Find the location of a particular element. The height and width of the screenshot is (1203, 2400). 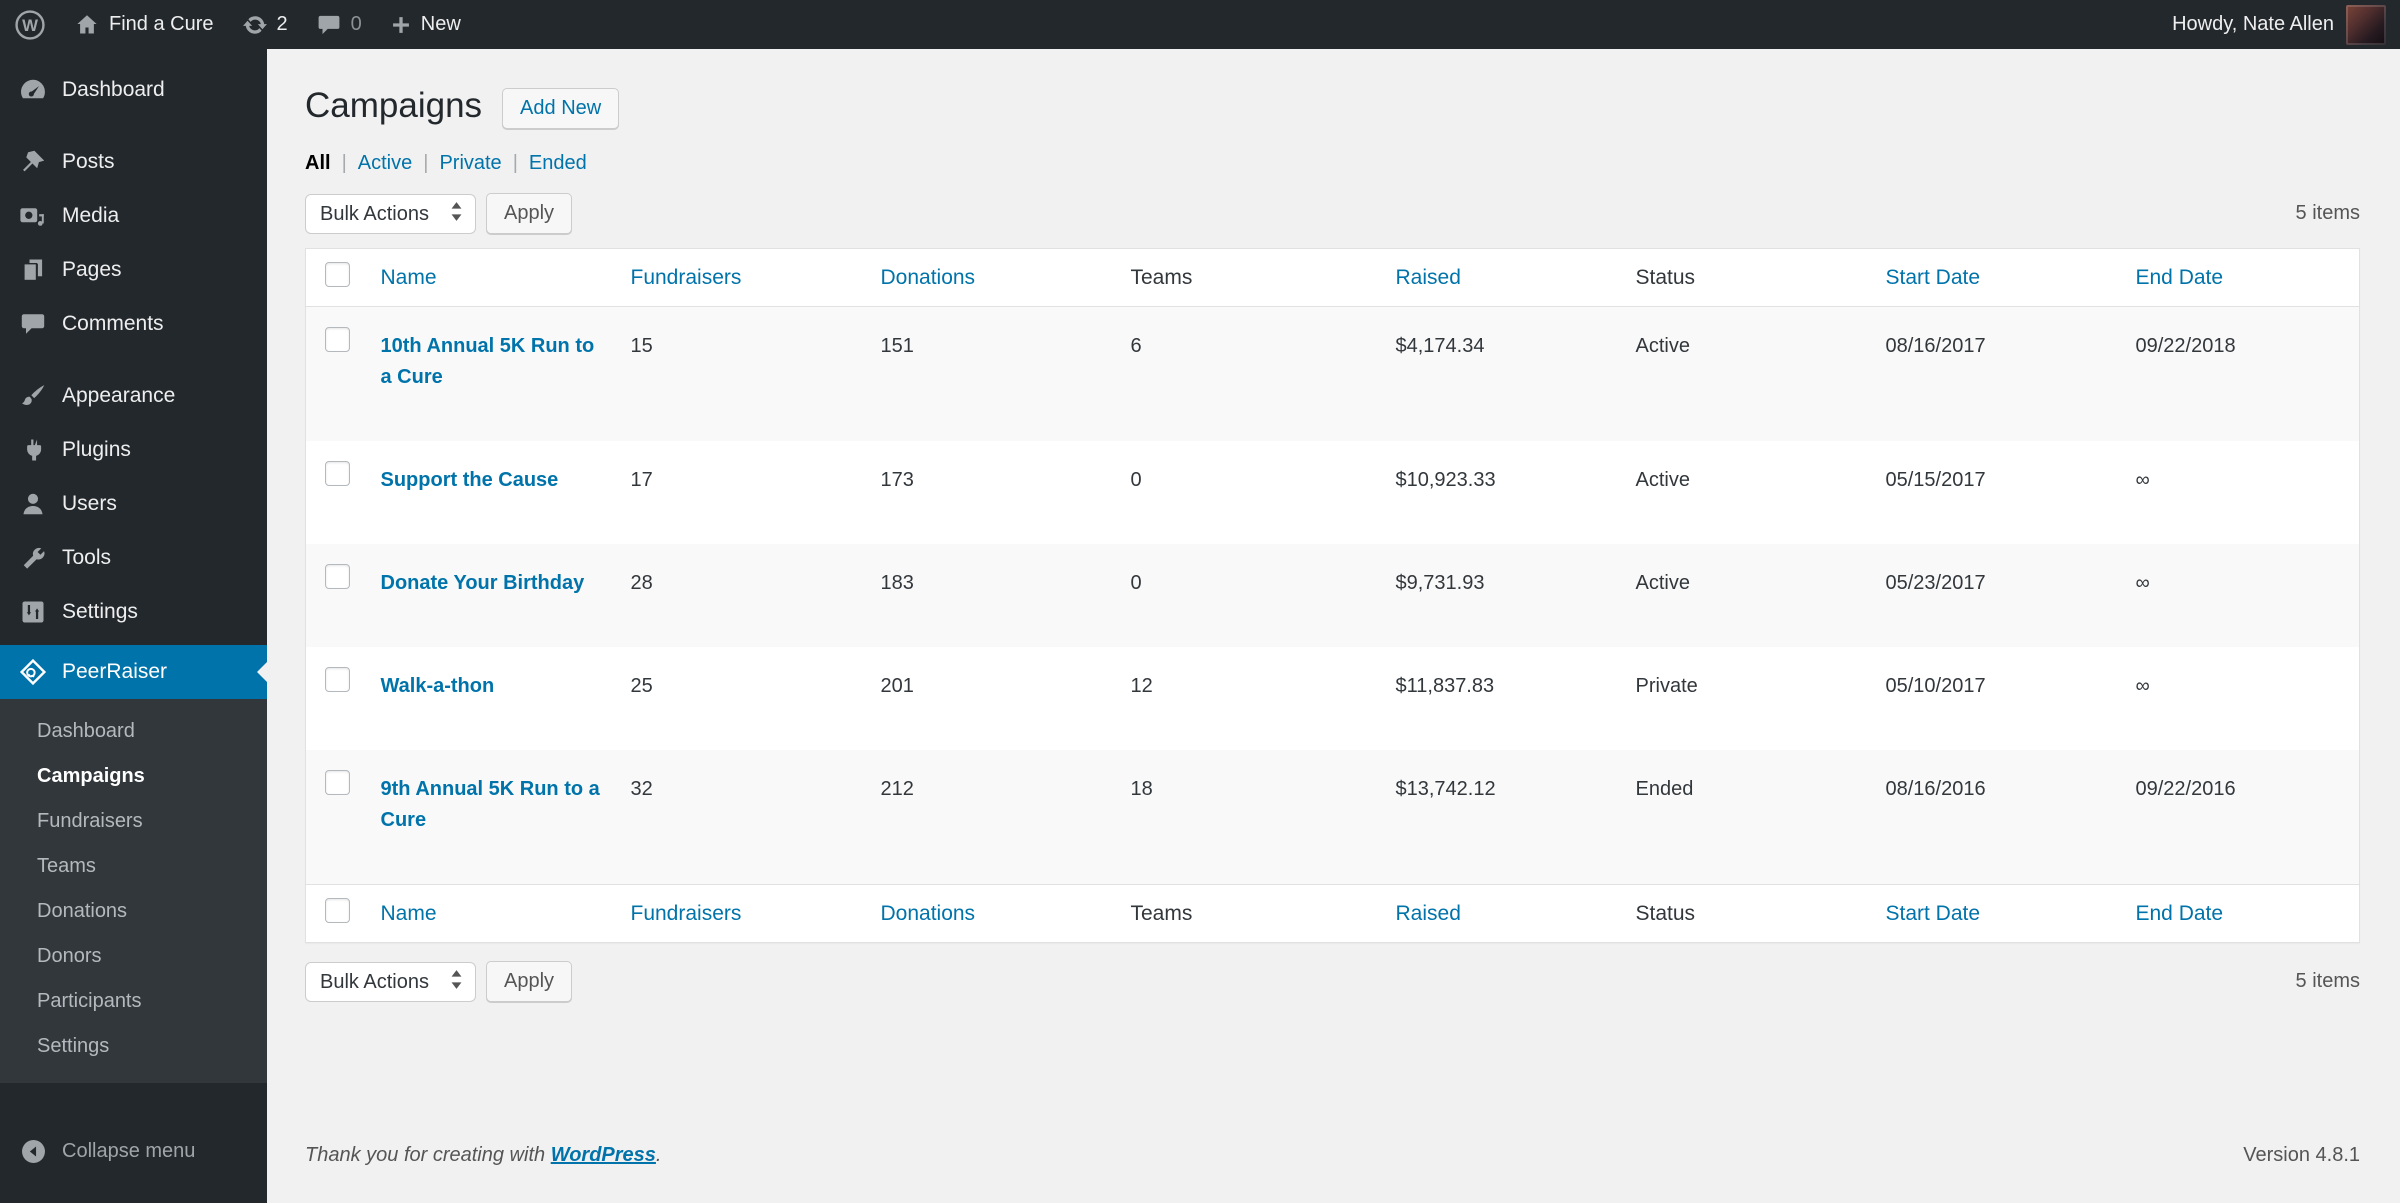

bulk-actions-select-bottom: Bulk Actions is located at coordinates (390, 981).